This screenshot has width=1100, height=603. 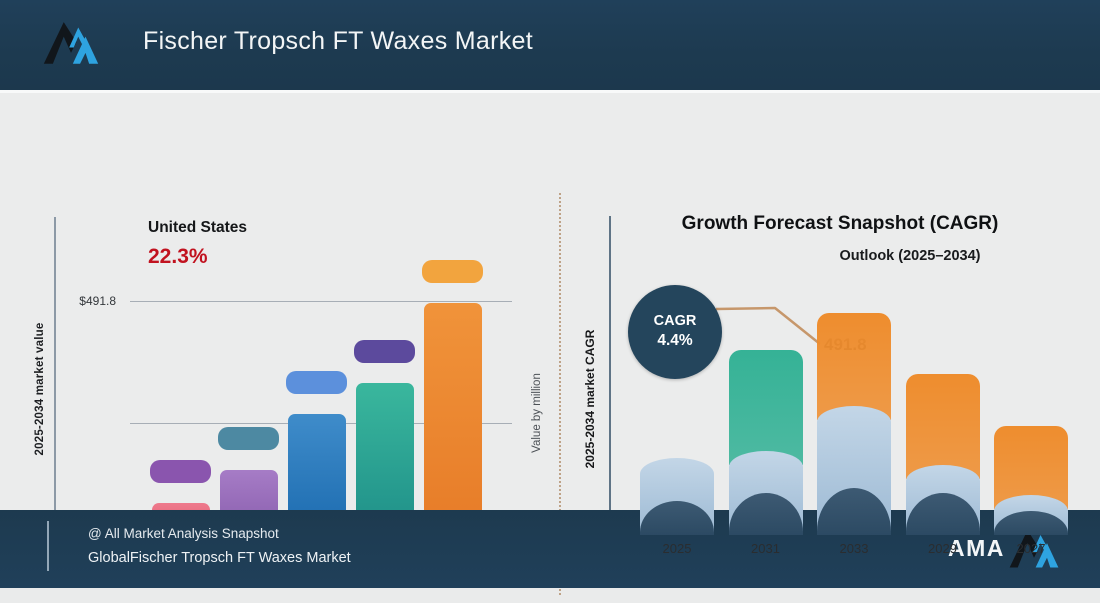 I want to click on page-title: Fischer Tropsch FT Waxes Market, so click(x=338, y=41).